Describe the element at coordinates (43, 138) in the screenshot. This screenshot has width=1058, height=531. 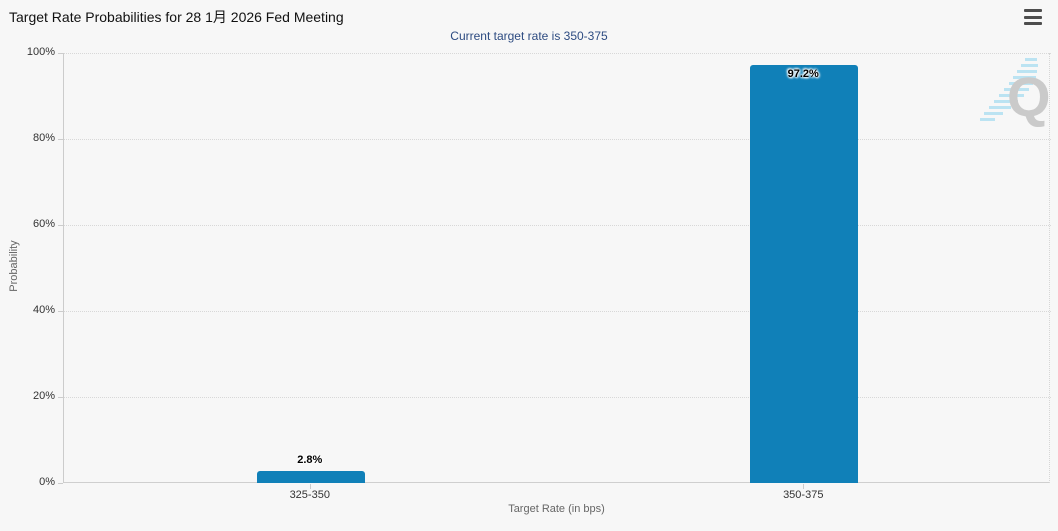
I see `y-tick-label: 80%` at that location.